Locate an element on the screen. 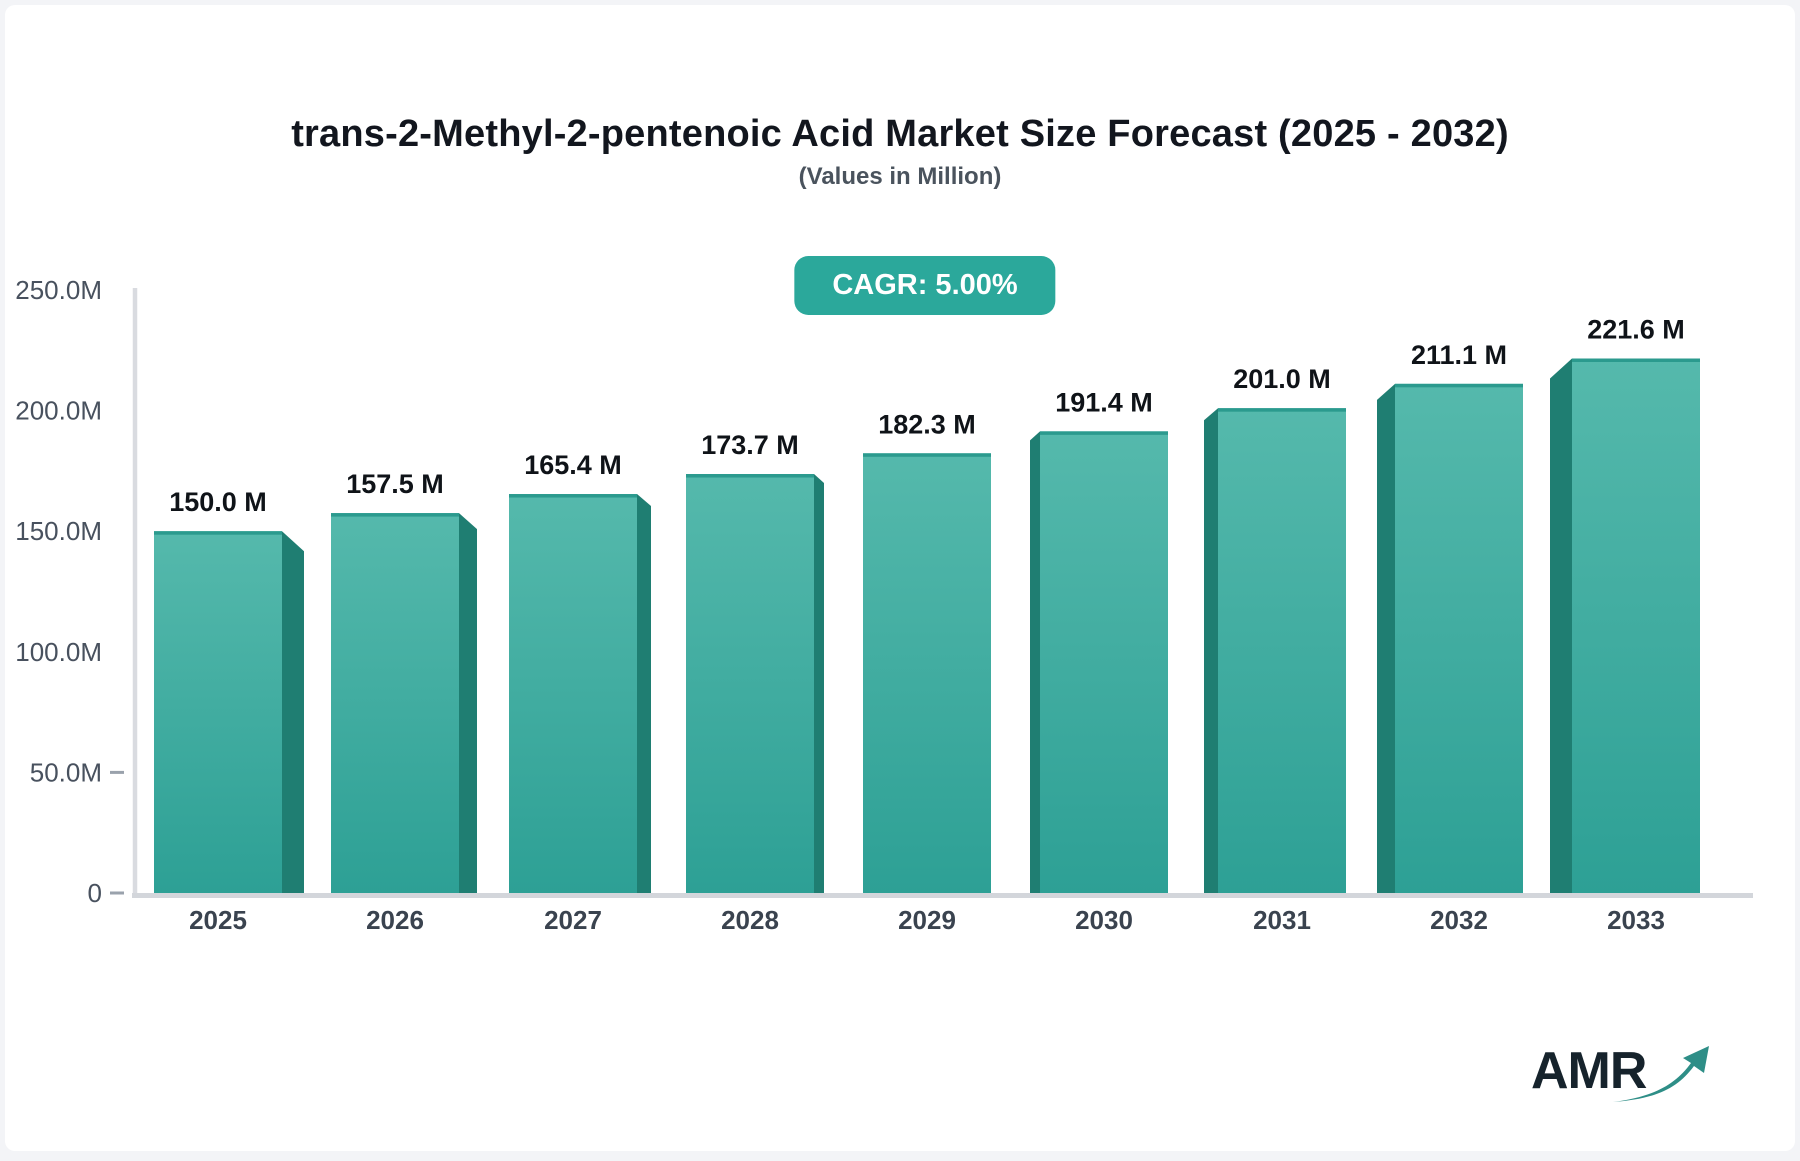  y-tick-label-50.0M: 50.0M is located at coordinates (66, 772).